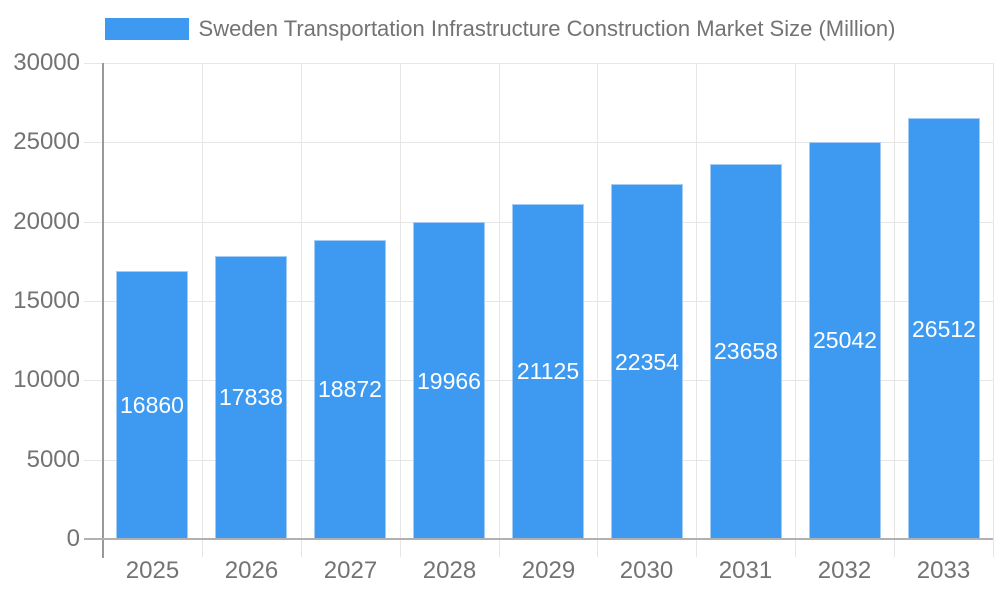 The width and height of the screenshot is (1000, 600). Describe the element at coordinates (146, 29) in the screenshot. I see `legend-swatch-icon` at that location.